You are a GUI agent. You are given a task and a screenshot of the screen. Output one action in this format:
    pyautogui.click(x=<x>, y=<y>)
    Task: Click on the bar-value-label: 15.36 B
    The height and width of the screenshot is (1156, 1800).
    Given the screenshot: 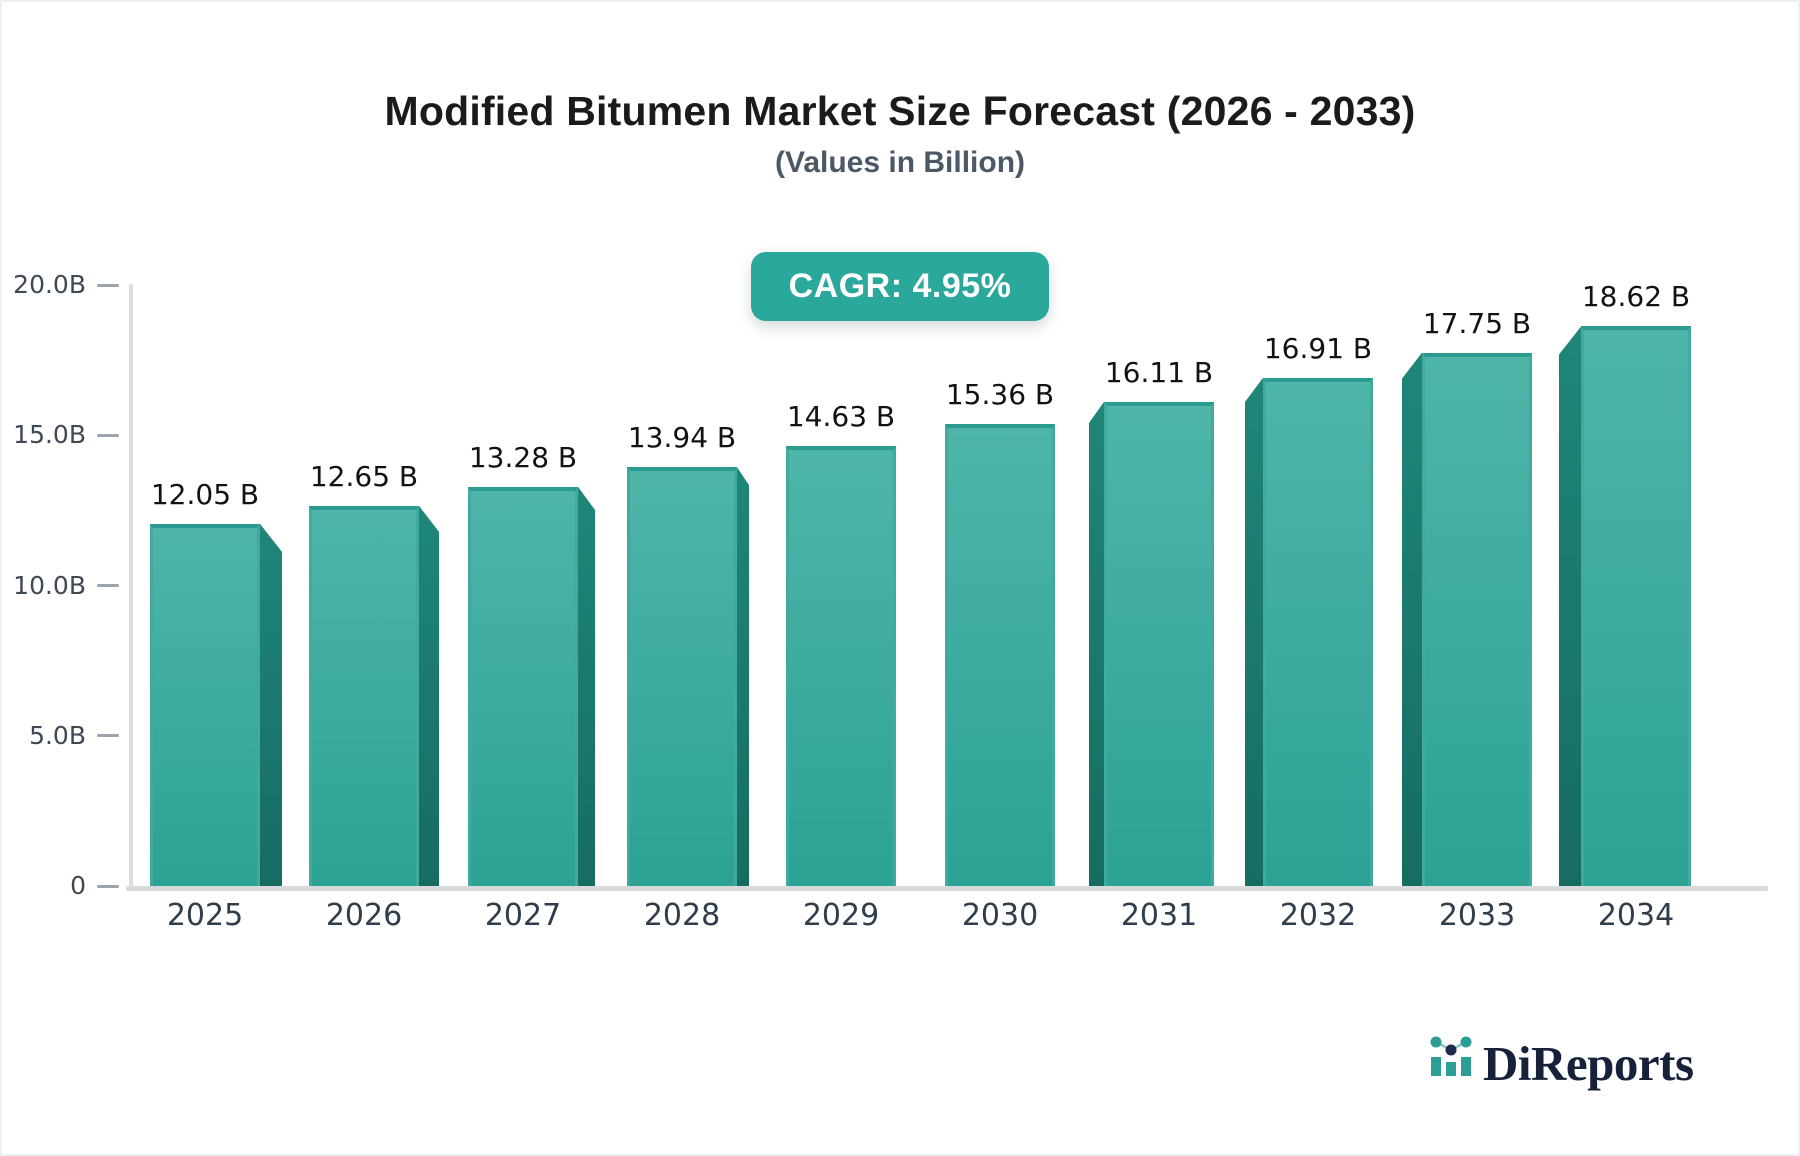 What is the action you would take?
    pyautogui.click(x=1000, y=395)
    